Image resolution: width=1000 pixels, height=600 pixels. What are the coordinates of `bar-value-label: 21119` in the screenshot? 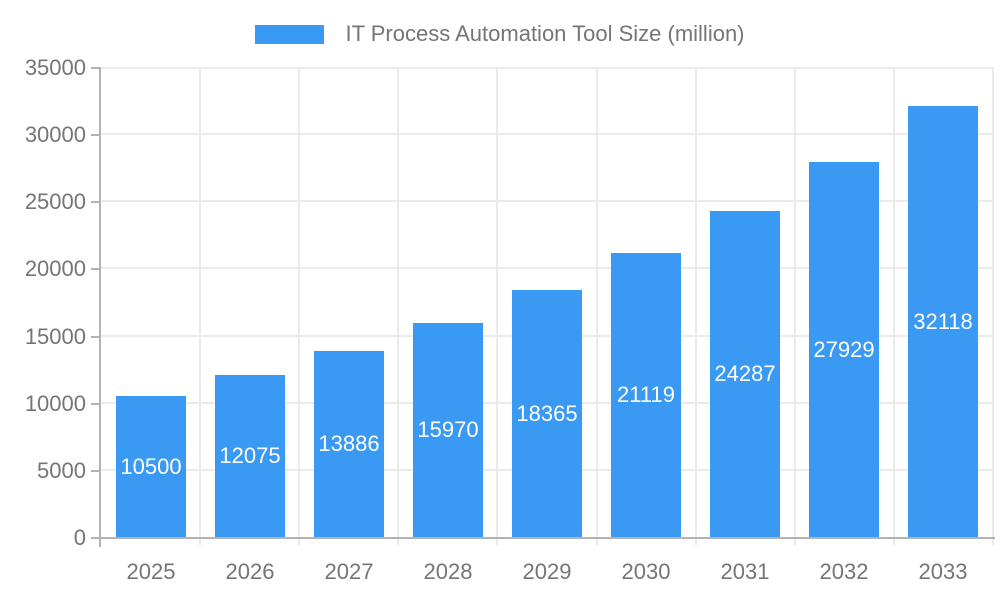 It's located at (646, 394).